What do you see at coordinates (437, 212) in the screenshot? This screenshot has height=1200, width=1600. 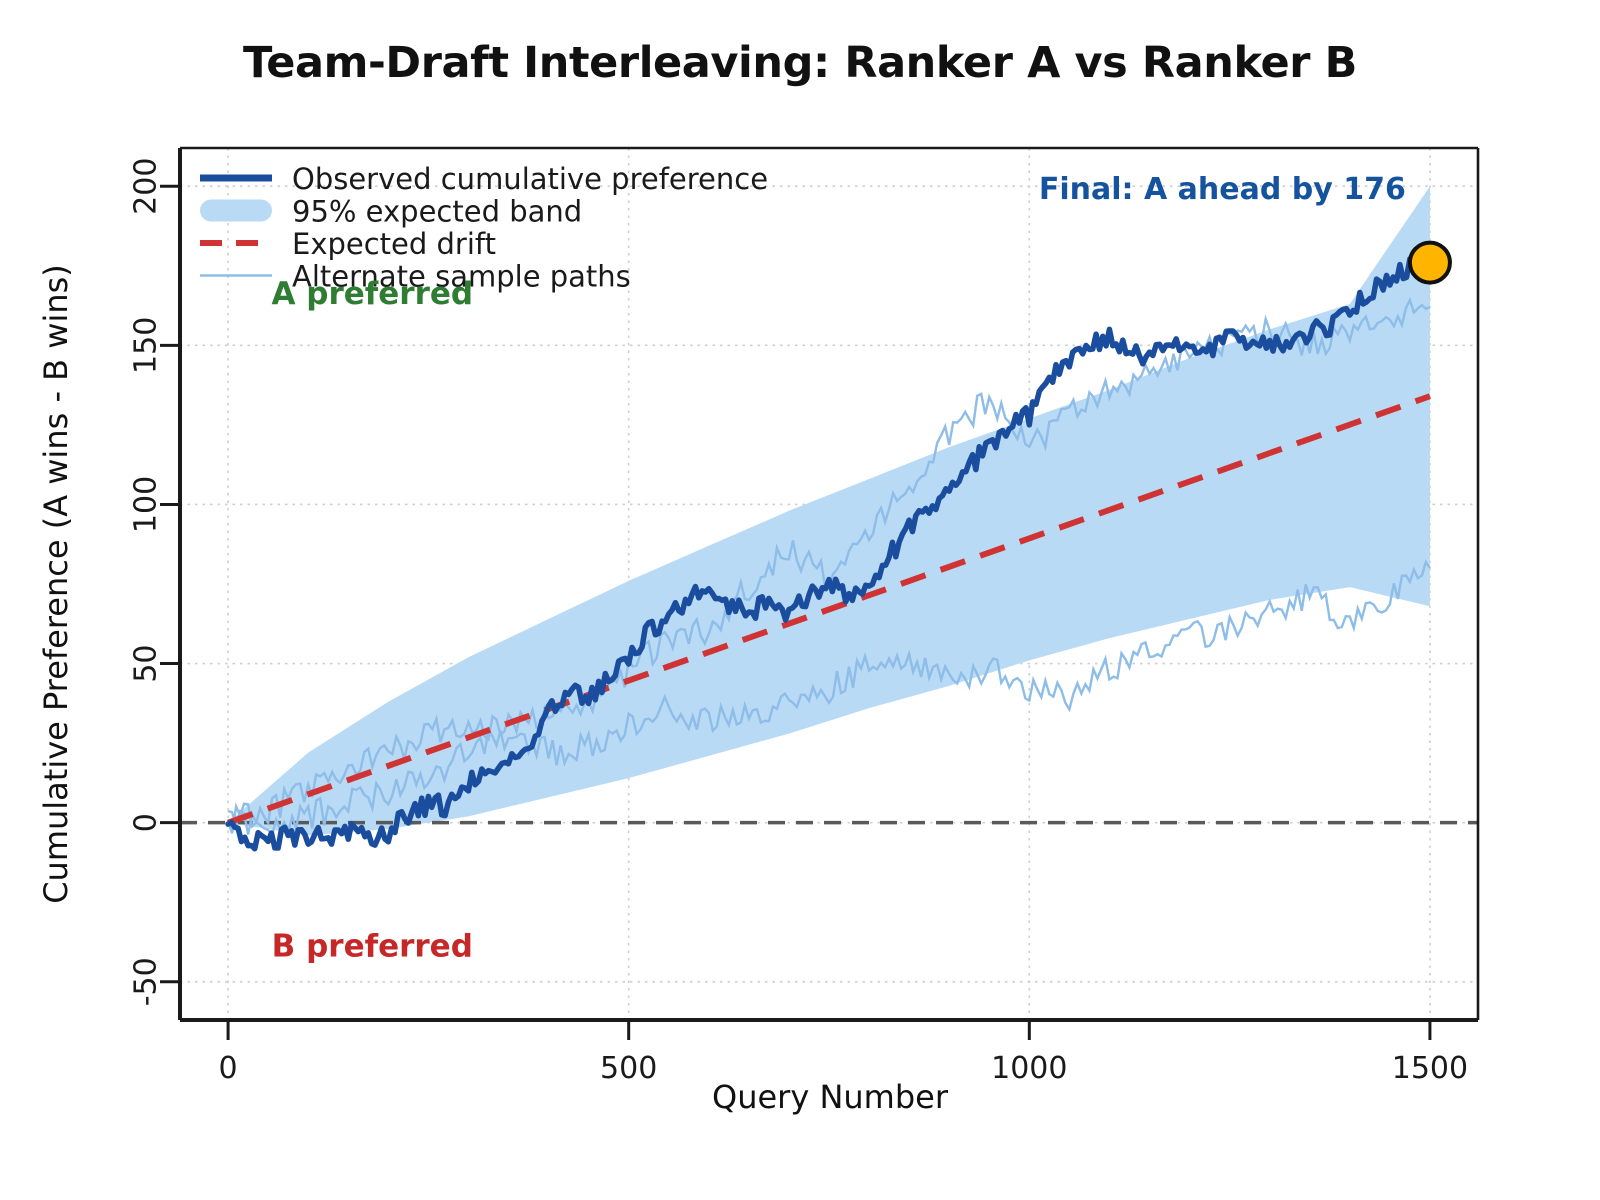 I see `legend-label: 95% expected band` at bounding box center [437, 212].